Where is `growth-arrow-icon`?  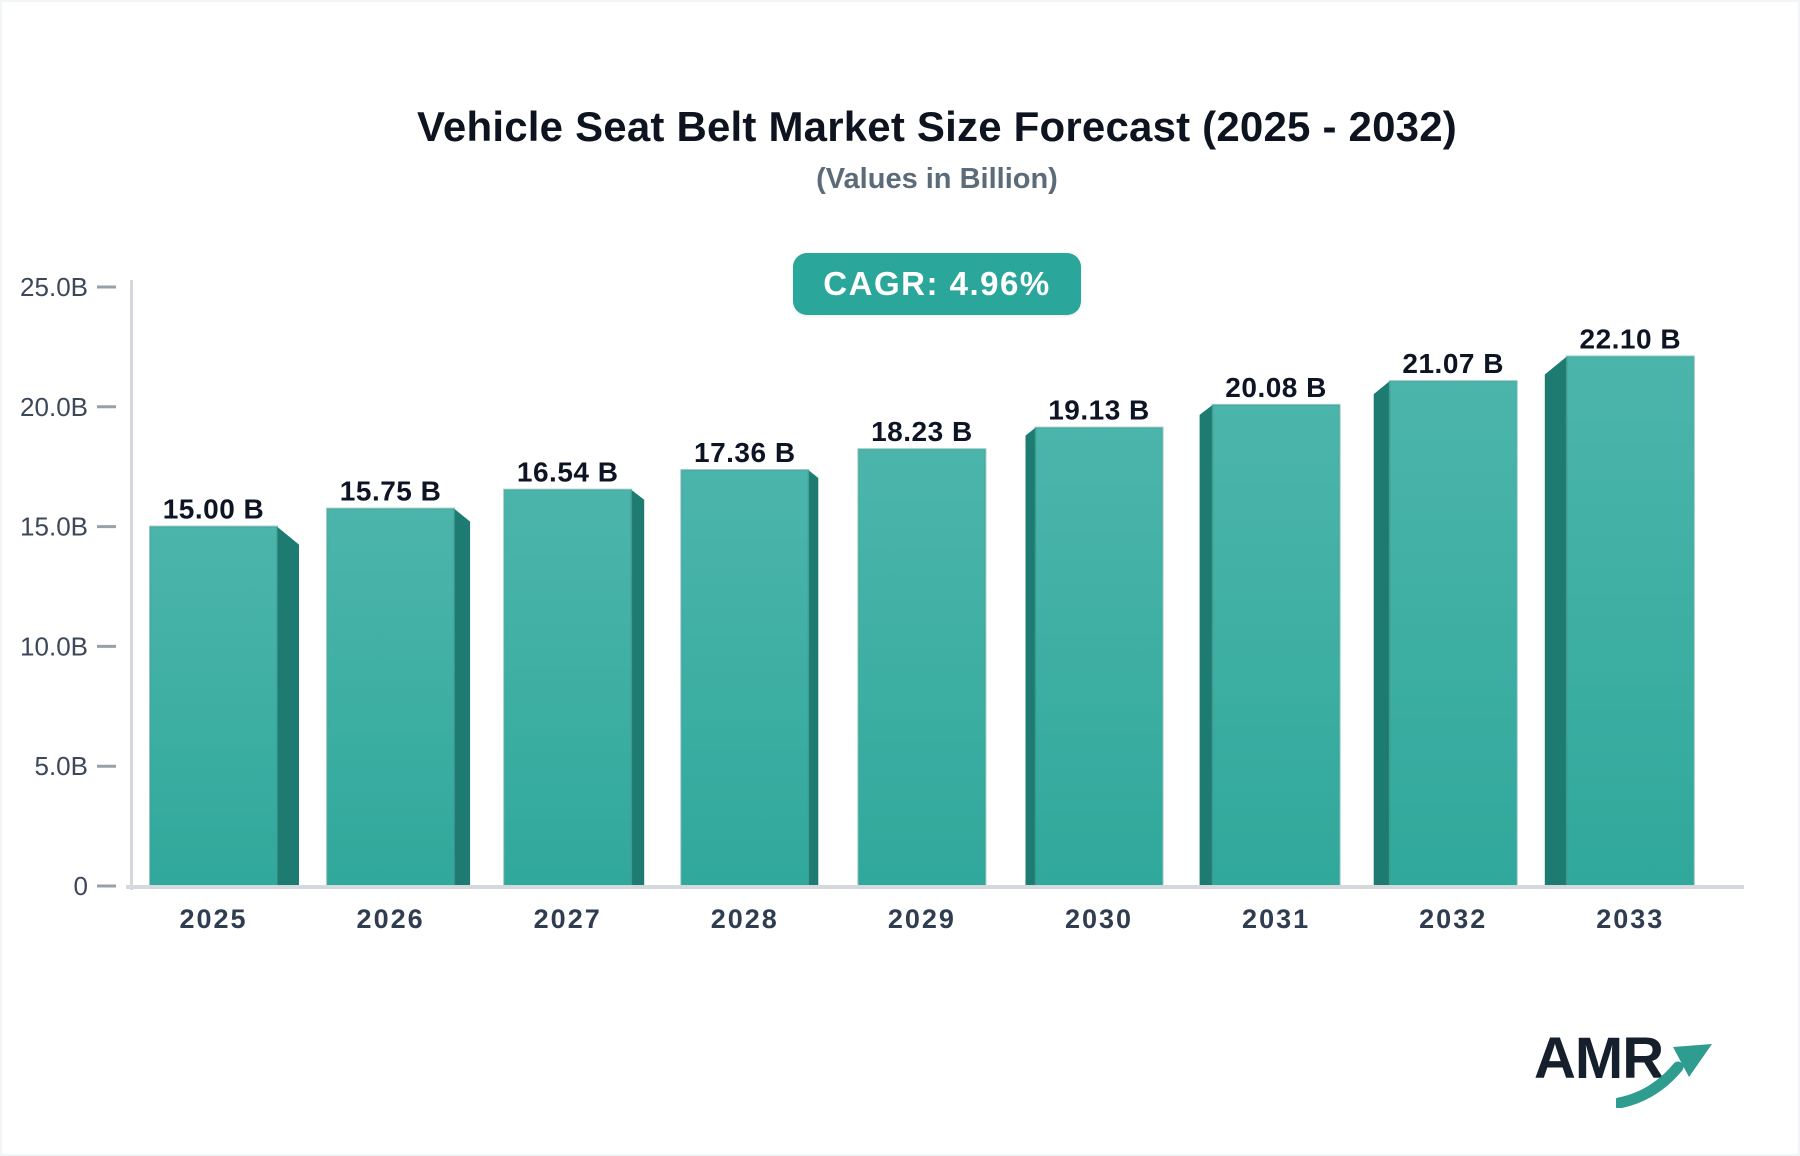
growth-arrow-icon is located at coordinates (1664, 1076).